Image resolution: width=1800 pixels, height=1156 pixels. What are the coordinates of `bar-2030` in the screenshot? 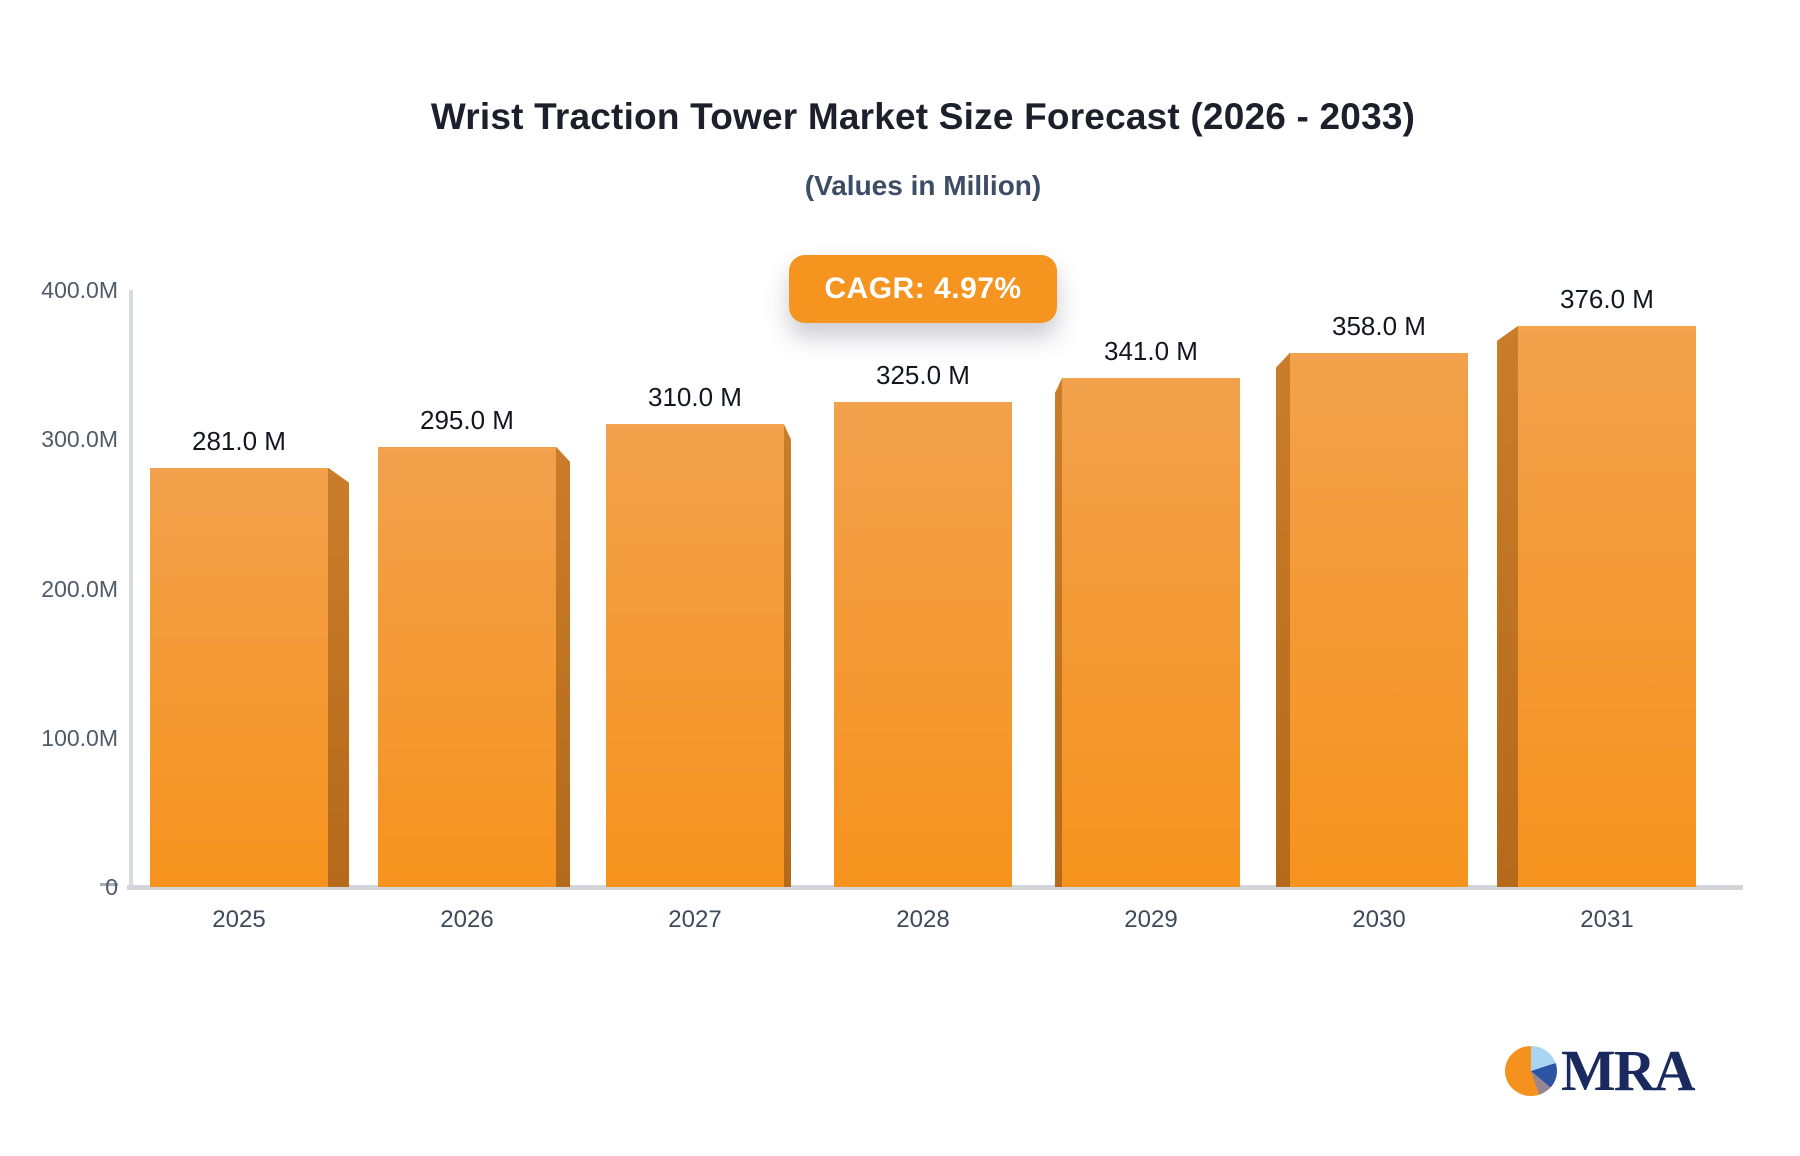 It's located at (1379, 619).